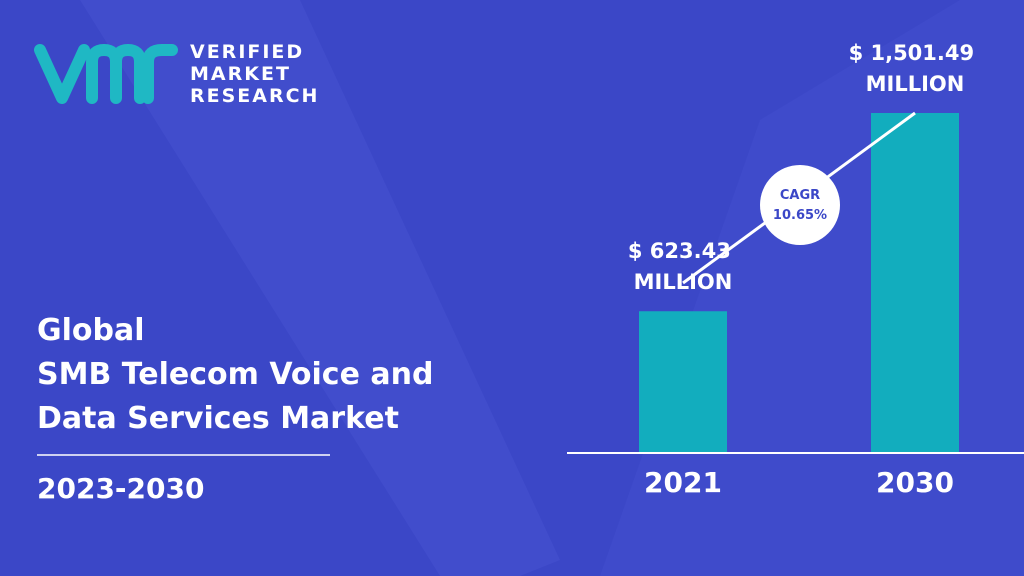  What do you see at coordinates (800, 215) in the screenshot?
I see `annotation-value: 10.65%` at bounding box center [800, 215].